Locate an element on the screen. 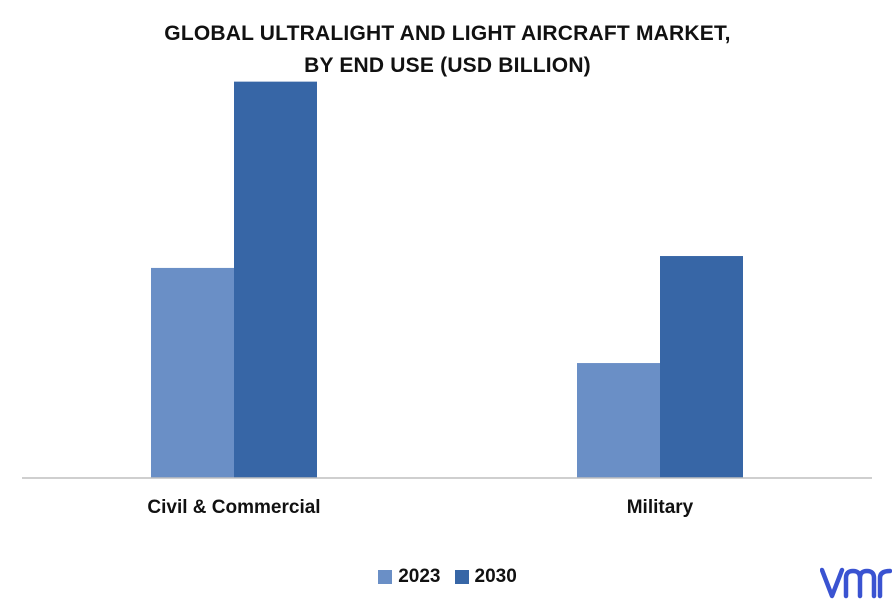 This screenshot has height=612, width=895. x-tick-label-civil-commercial: Civil & Commercial is located at coordinates (233, 507).